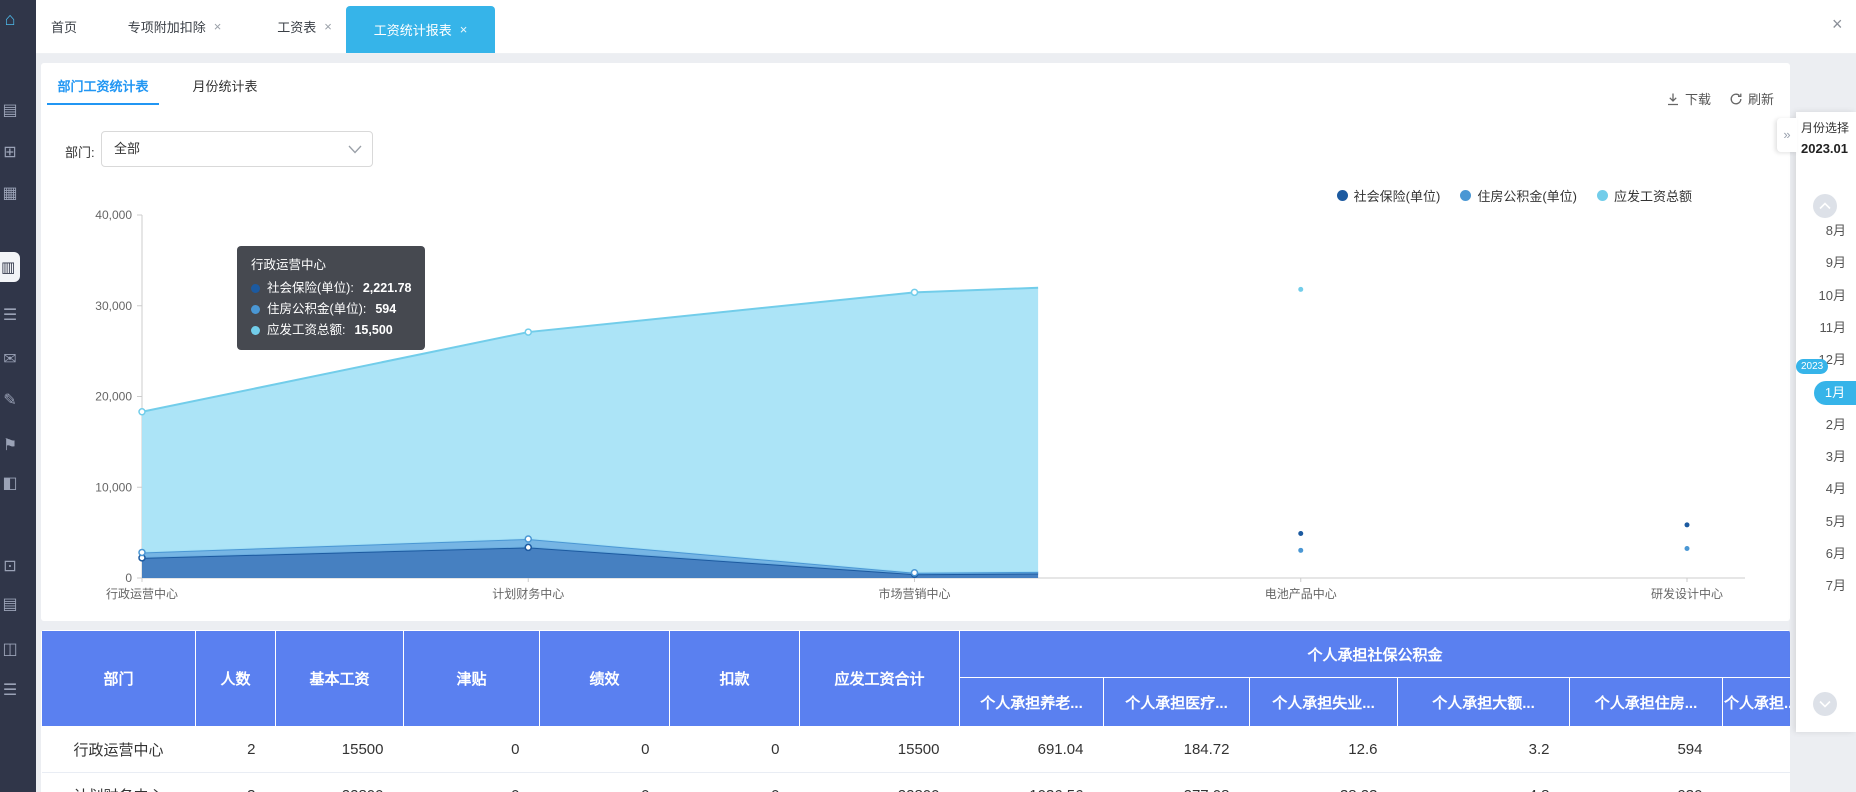 The height and width of the screenshot is (792, 1856). What do you see at coordinates (1832, 295) in the screenshot?
I see `month-item: 10月` at bounding box center [1832, 295].